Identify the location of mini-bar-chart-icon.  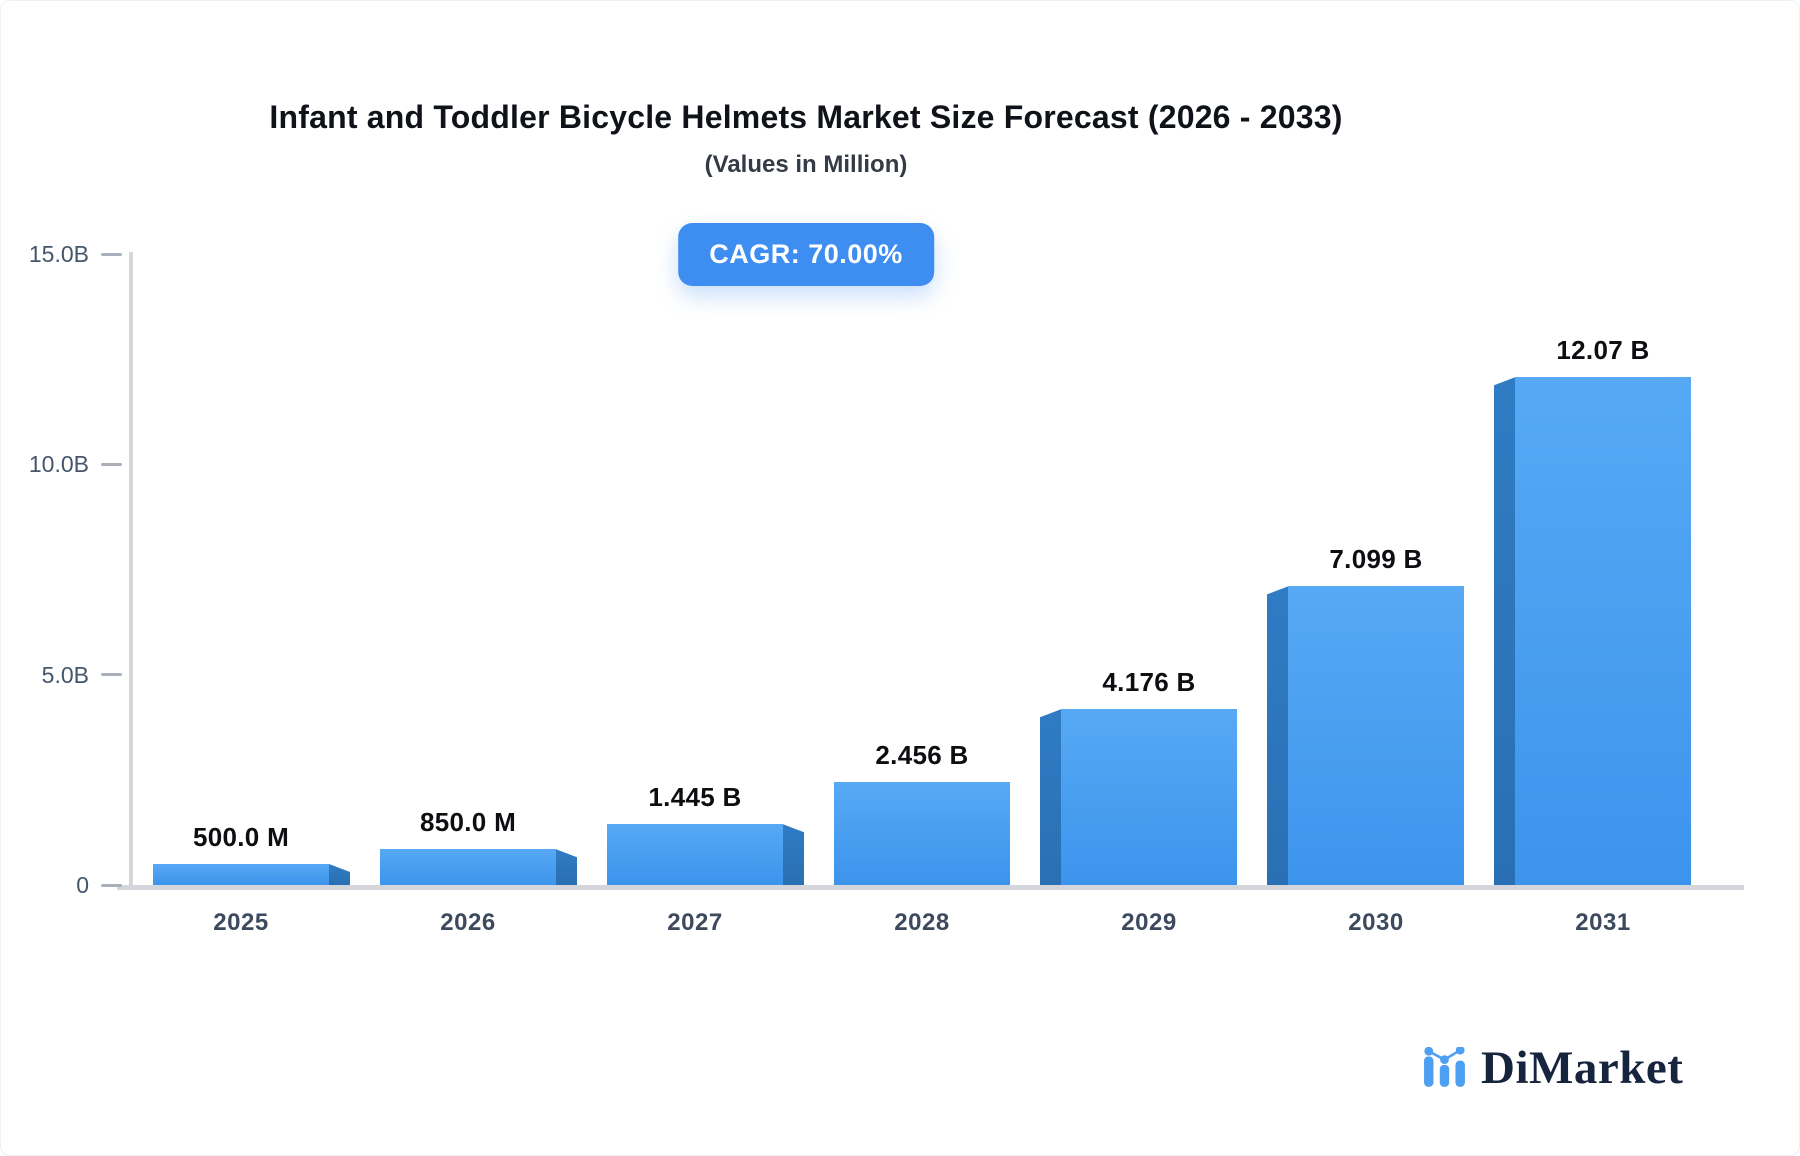
(1444, 1067).